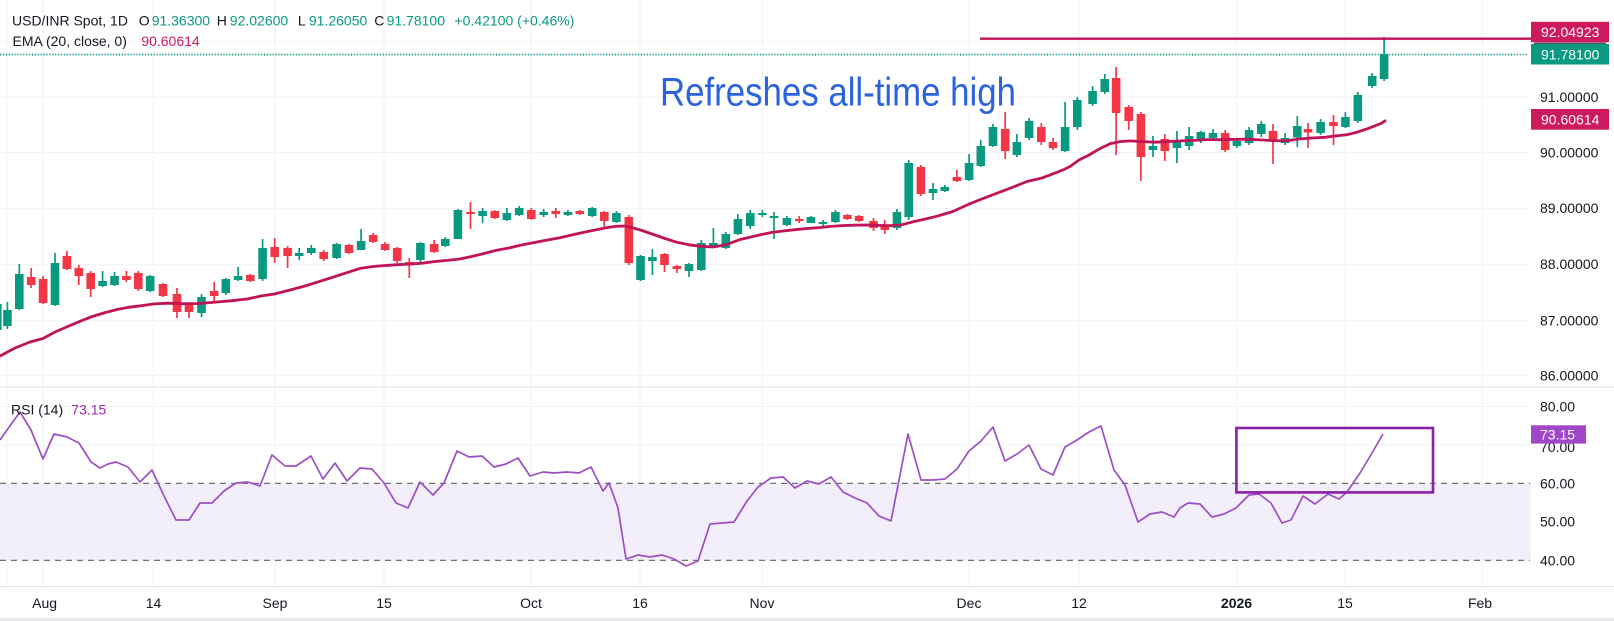 The height and width of the screenshot is (621, 1614). Describe the element at coordinates (154, 603) in the screenshot. I see `svg-text: 14` at that location.